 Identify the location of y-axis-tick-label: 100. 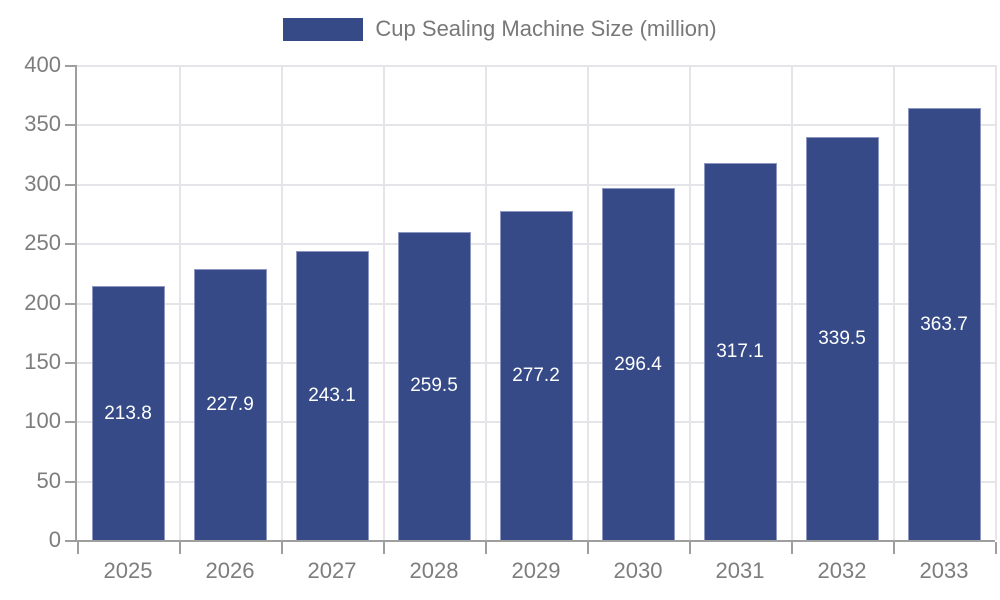
(42, 421).